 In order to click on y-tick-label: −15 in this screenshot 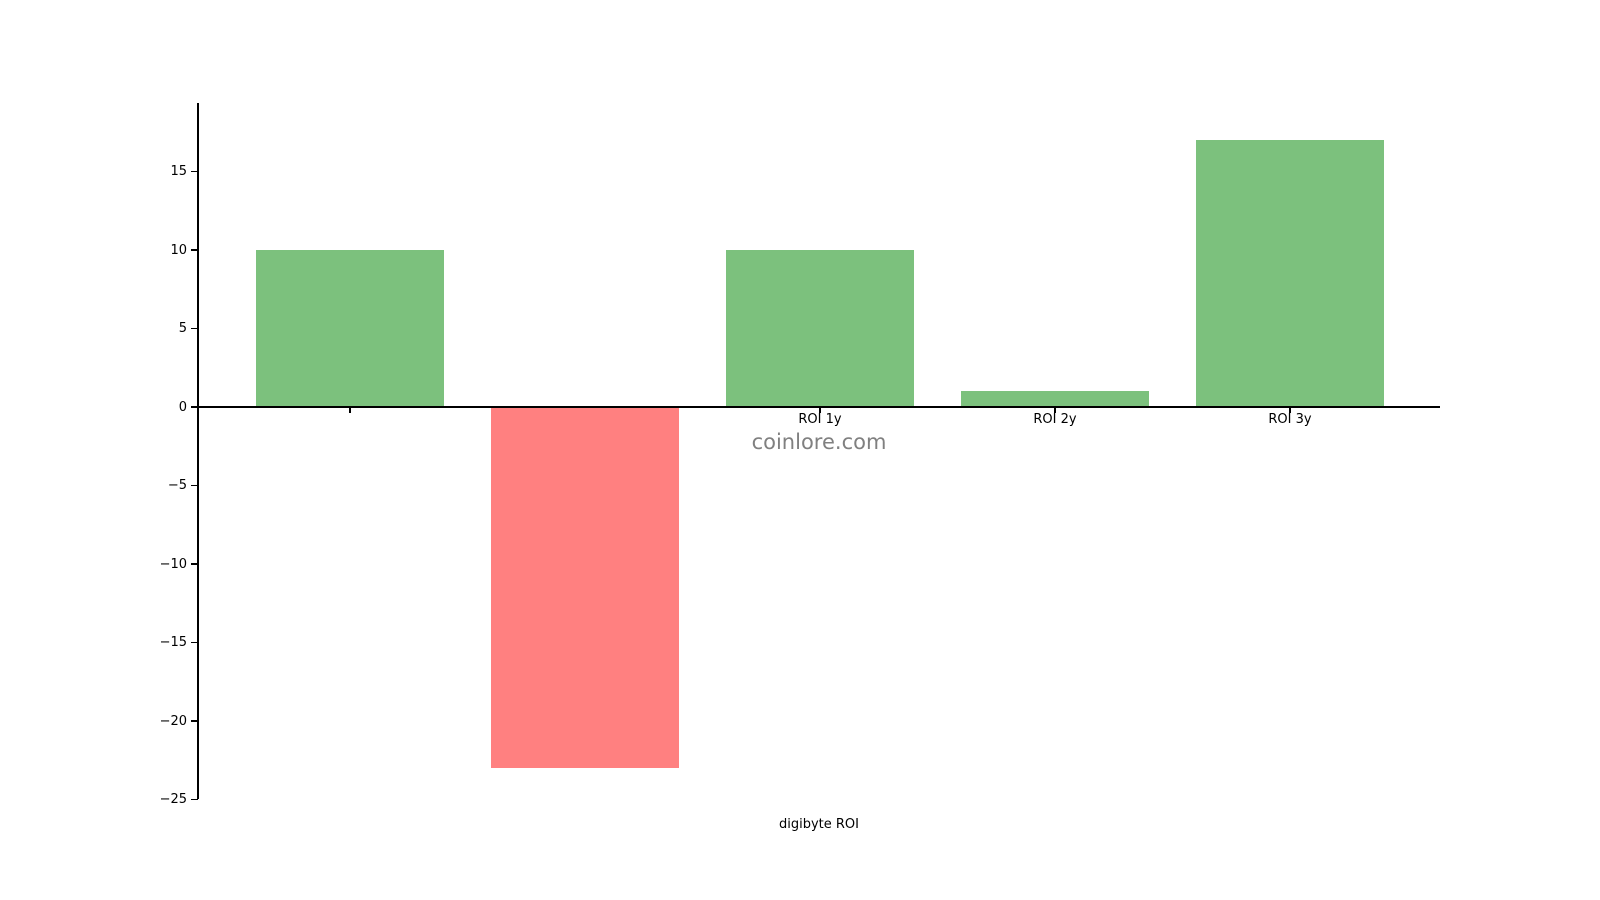, I will do `click(173, 642)`.